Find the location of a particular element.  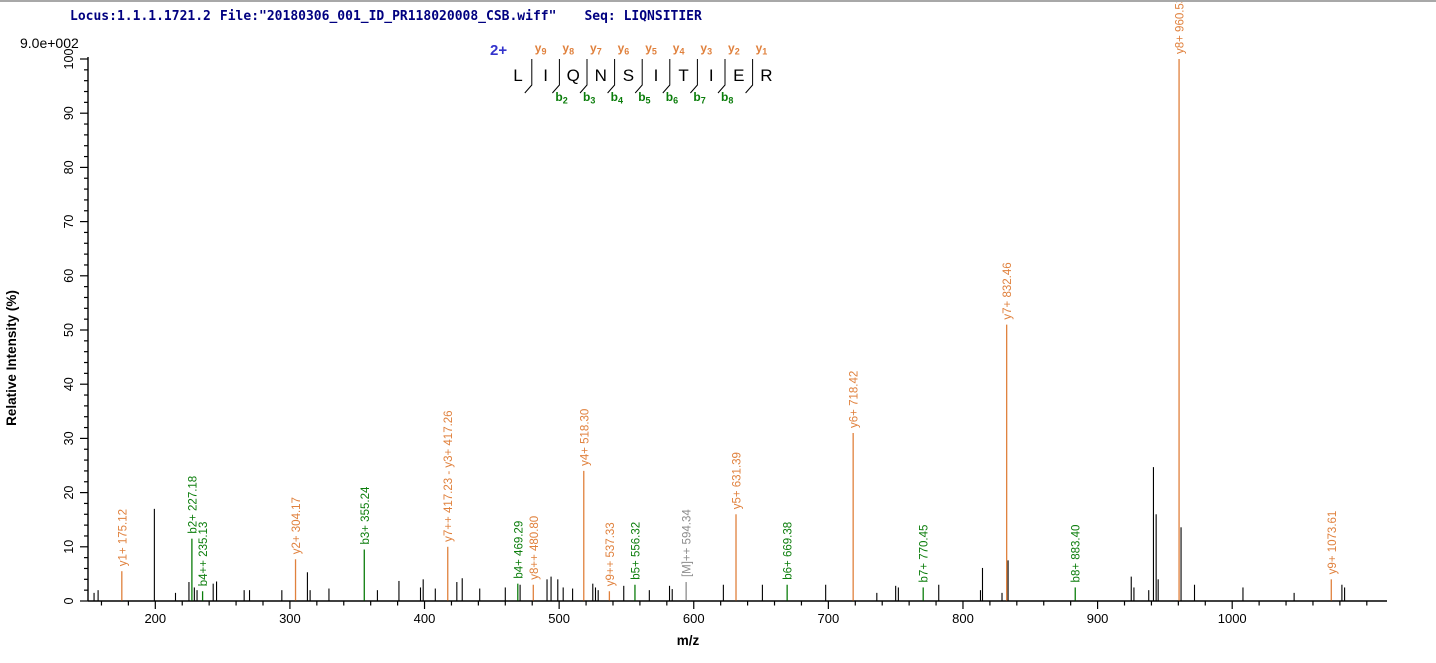

peak-label: b7+ 770.45 is located at coordinates (925, 554).